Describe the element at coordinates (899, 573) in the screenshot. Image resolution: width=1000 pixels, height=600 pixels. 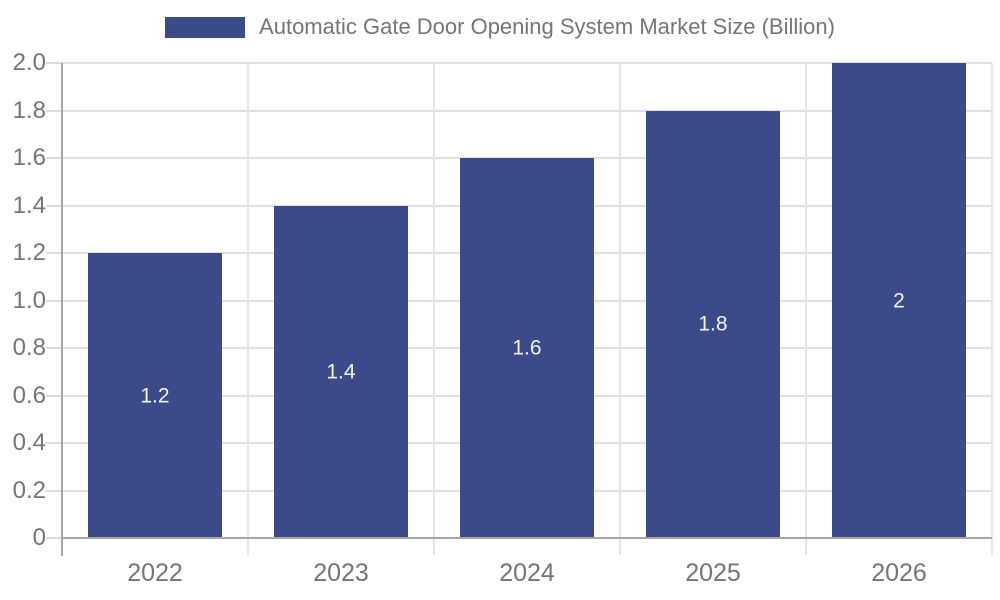
I see `x-tick-label: 2026` at that location.